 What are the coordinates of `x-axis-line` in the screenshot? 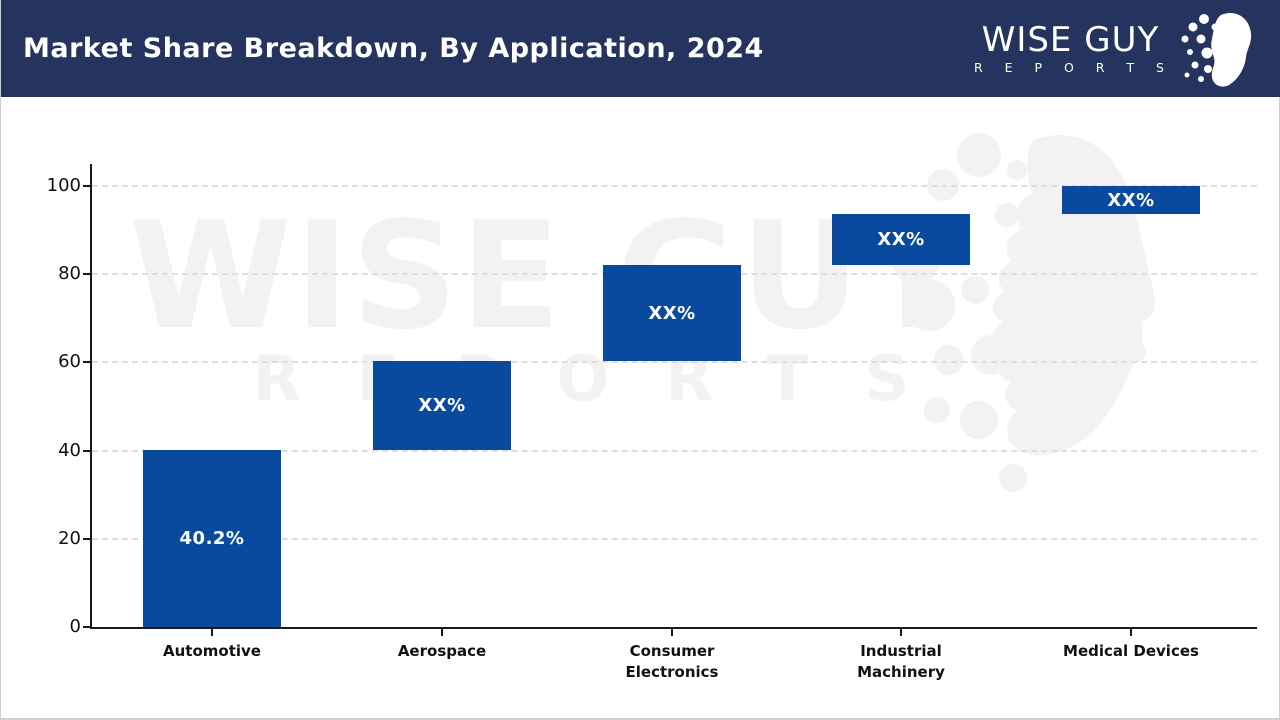 It's located at (673, 628).